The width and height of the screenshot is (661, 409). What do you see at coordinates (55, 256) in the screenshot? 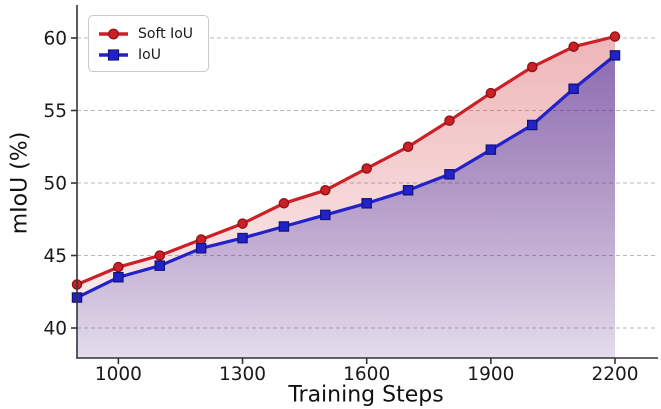
I see `y-tick-label: 45` at bounding box center [55, 256].